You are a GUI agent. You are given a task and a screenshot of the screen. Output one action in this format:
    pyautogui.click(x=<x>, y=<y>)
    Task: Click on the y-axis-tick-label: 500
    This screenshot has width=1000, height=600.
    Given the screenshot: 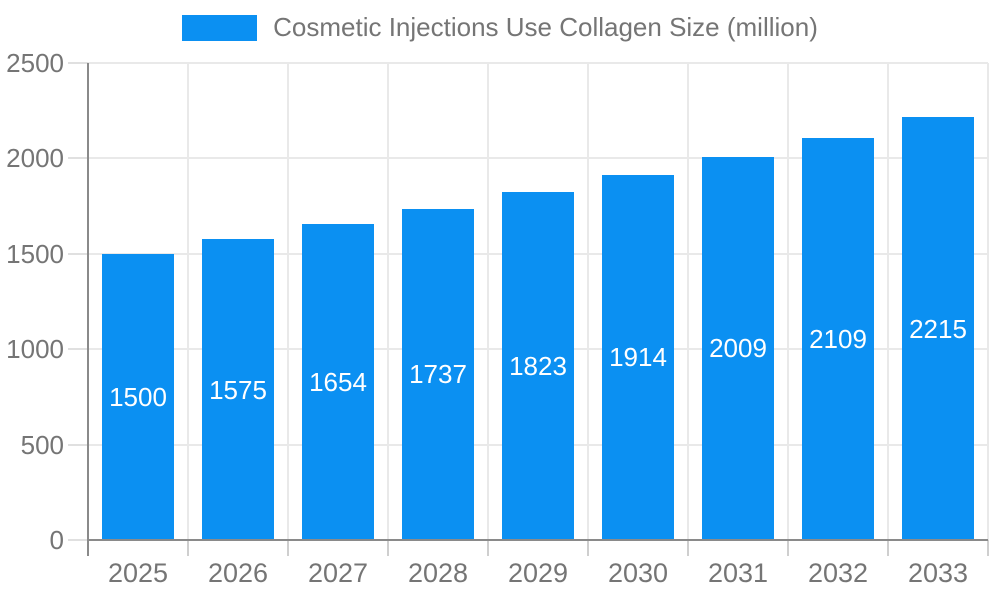 What is the action you would take?
    pyautogui.click(x=42, y=444)
    